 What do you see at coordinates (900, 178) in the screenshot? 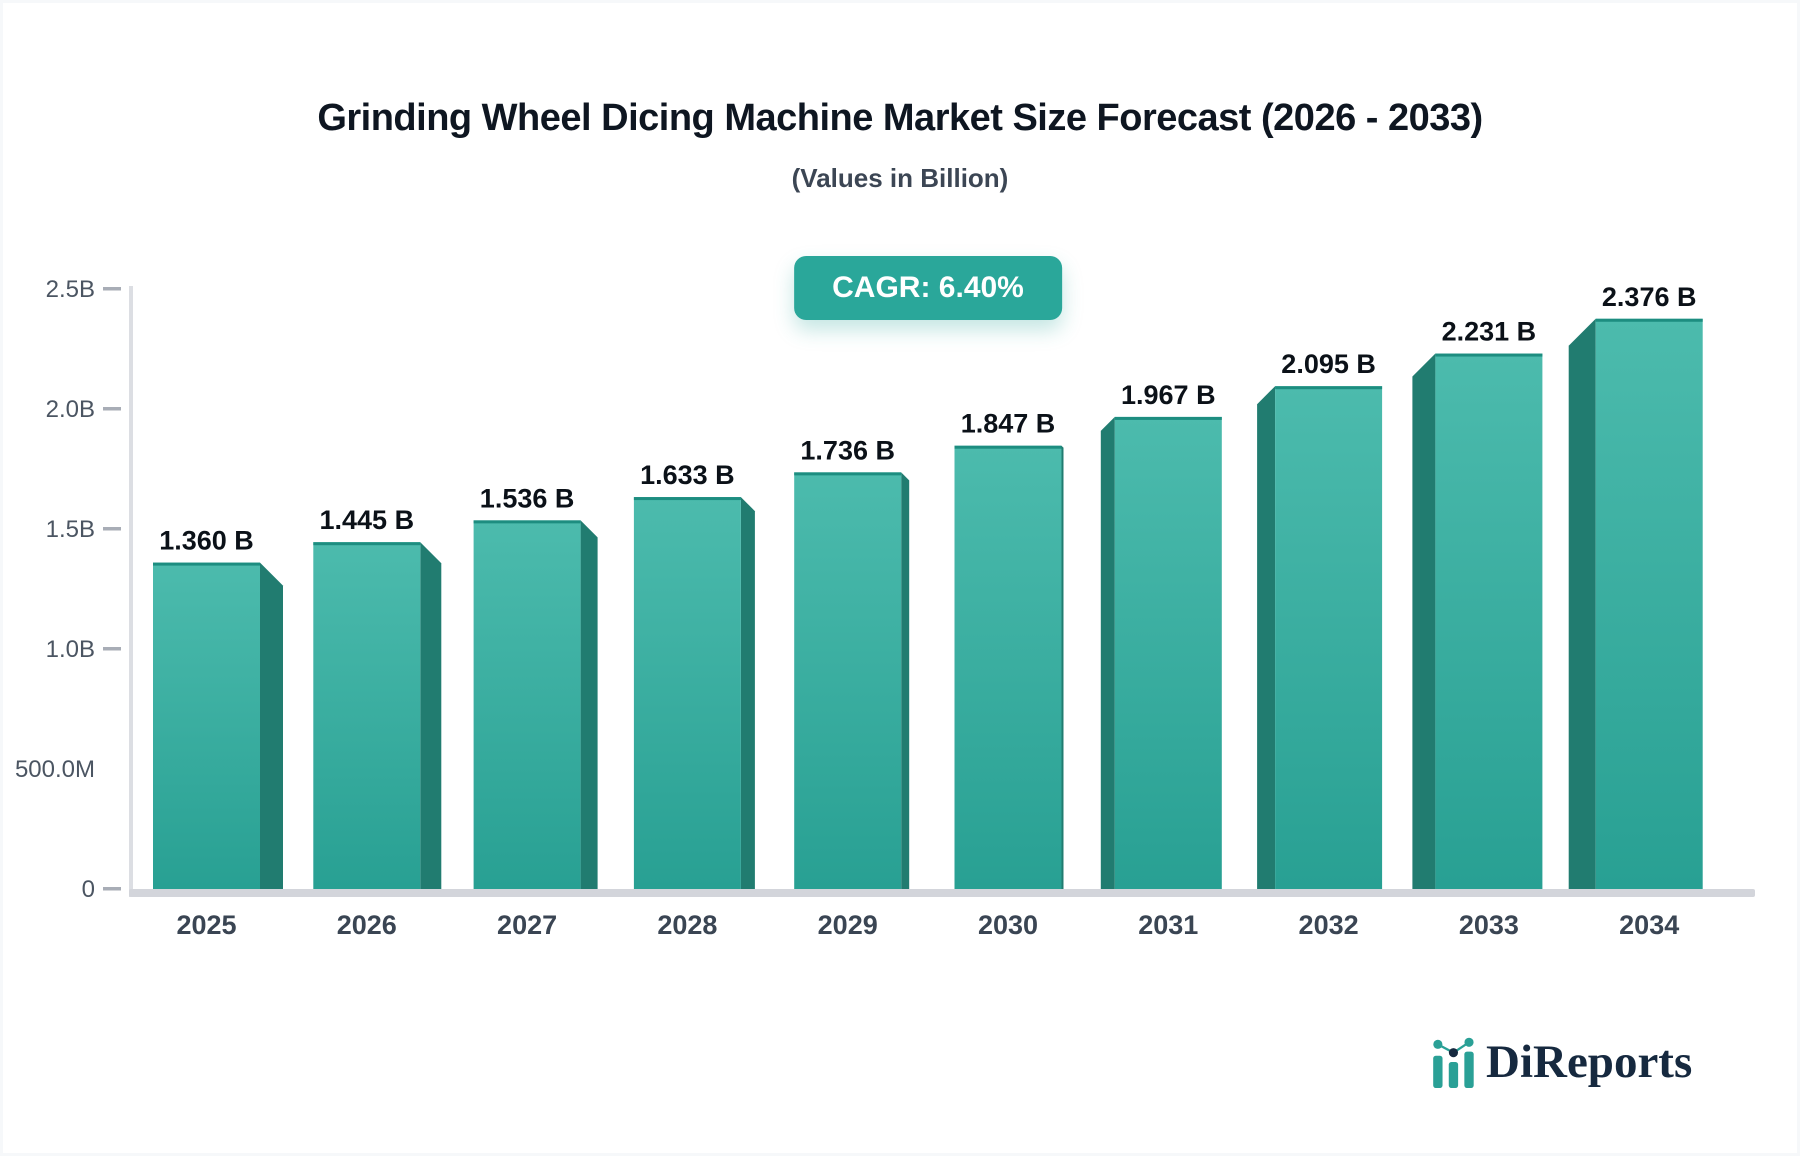
I see `chart-subtitle: (Values in Billion)` at bounding box center [900, 178].